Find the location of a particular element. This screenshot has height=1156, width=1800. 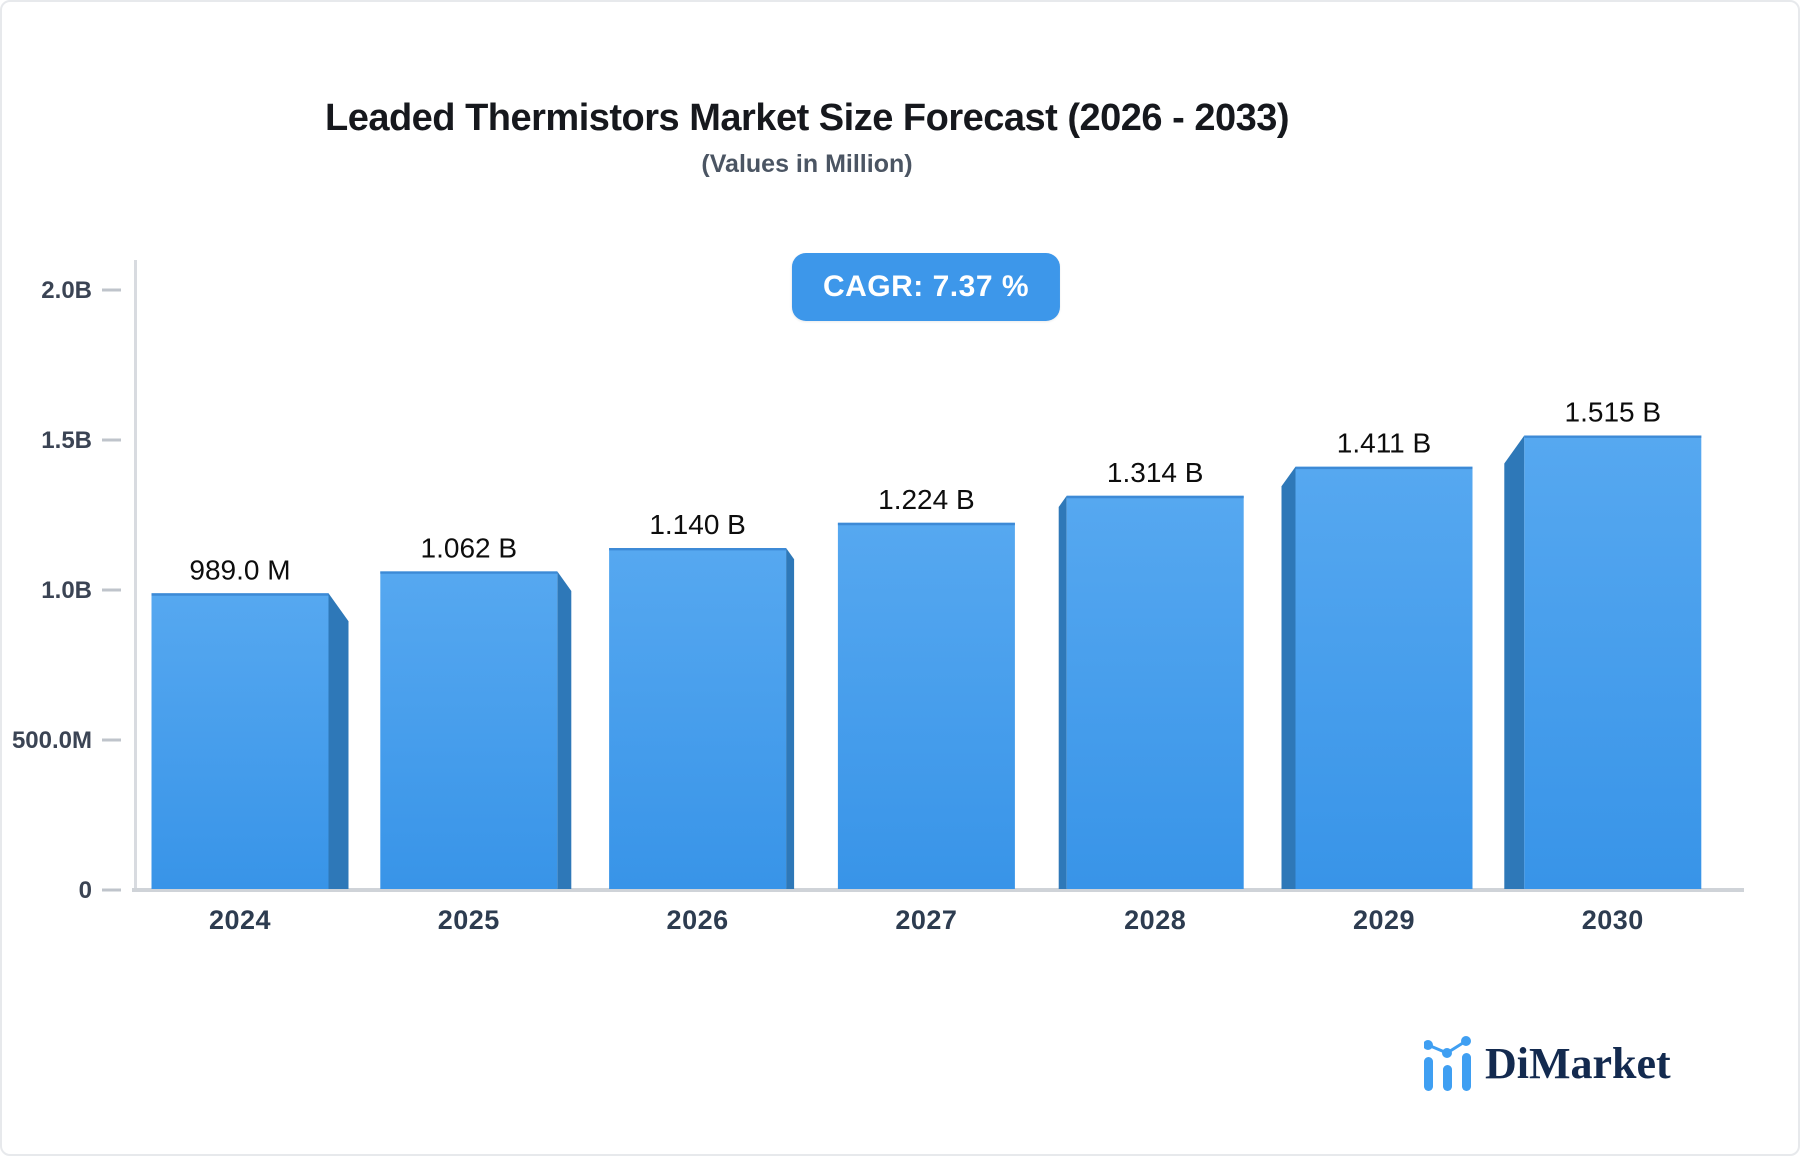

y-tick-label: 2.0B is located at coordinates (66, 290).